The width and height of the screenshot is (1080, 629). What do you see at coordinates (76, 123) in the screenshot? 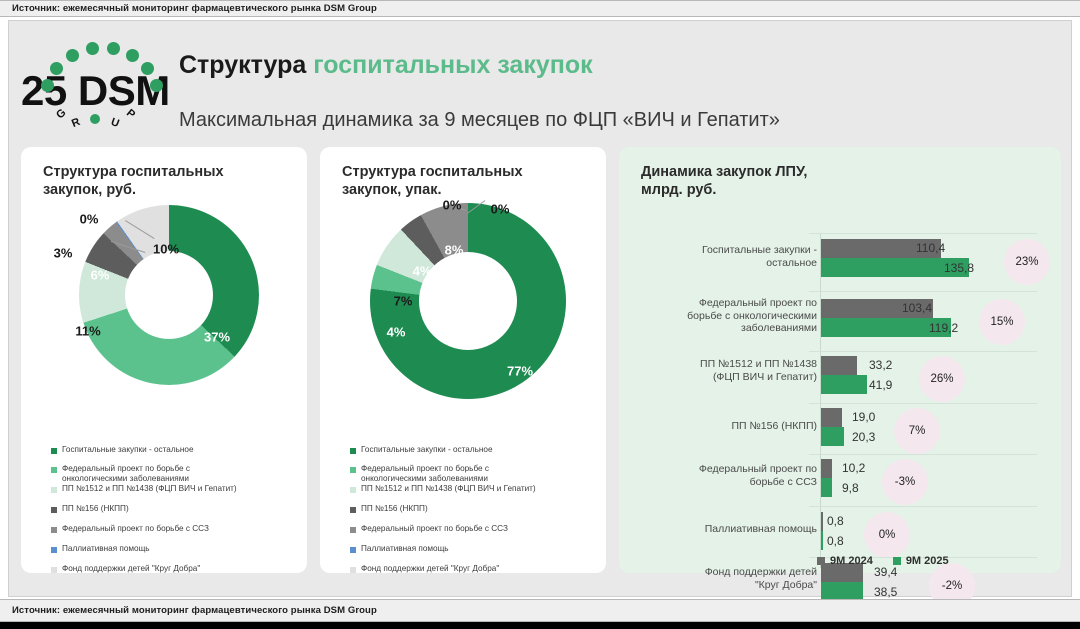
I see `logo-group-letter: R` at bounding box center [76, 123].